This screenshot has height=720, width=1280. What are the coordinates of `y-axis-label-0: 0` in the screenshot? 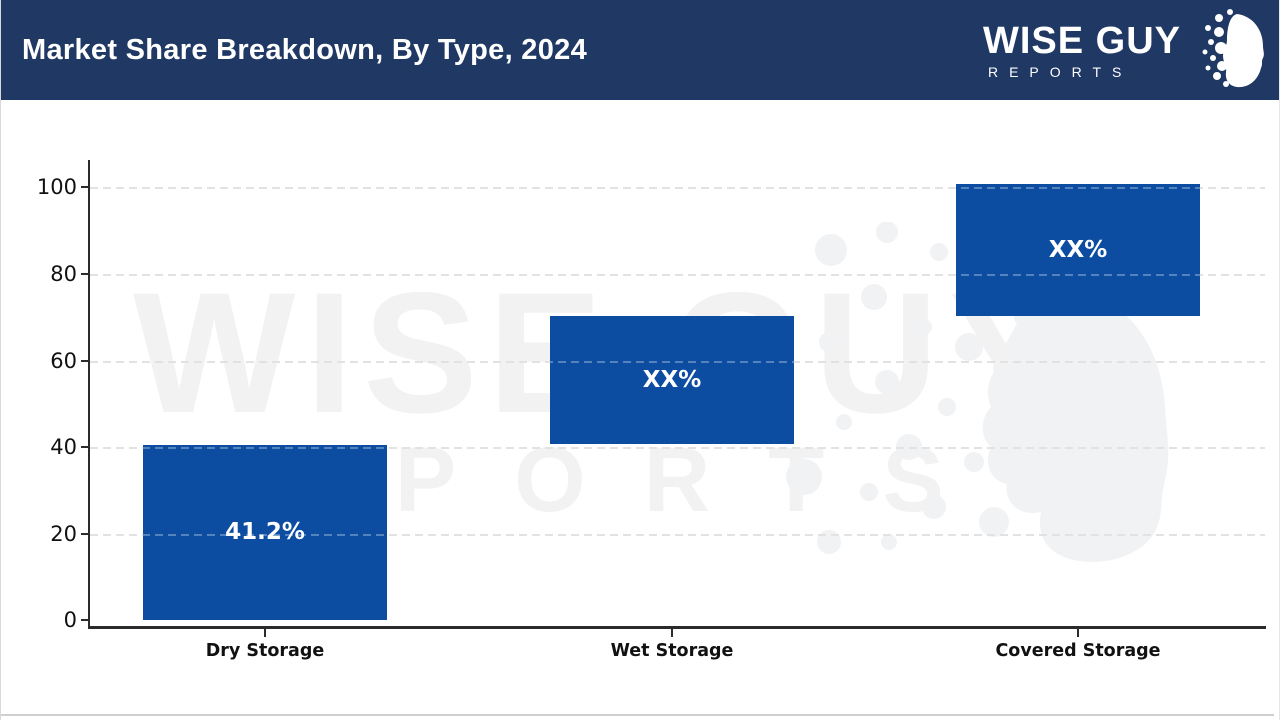 It's located at (70, 620).